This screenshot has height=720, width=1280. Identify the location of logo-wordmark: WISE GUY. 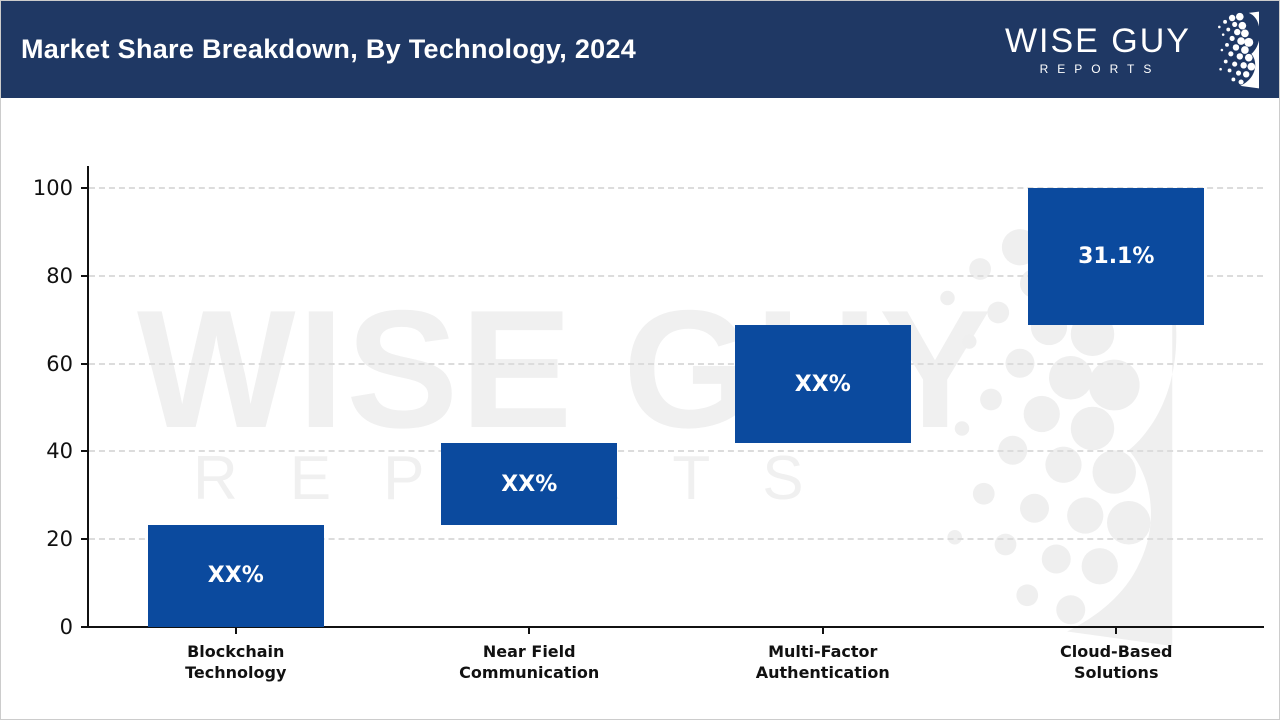
(1097, 40).